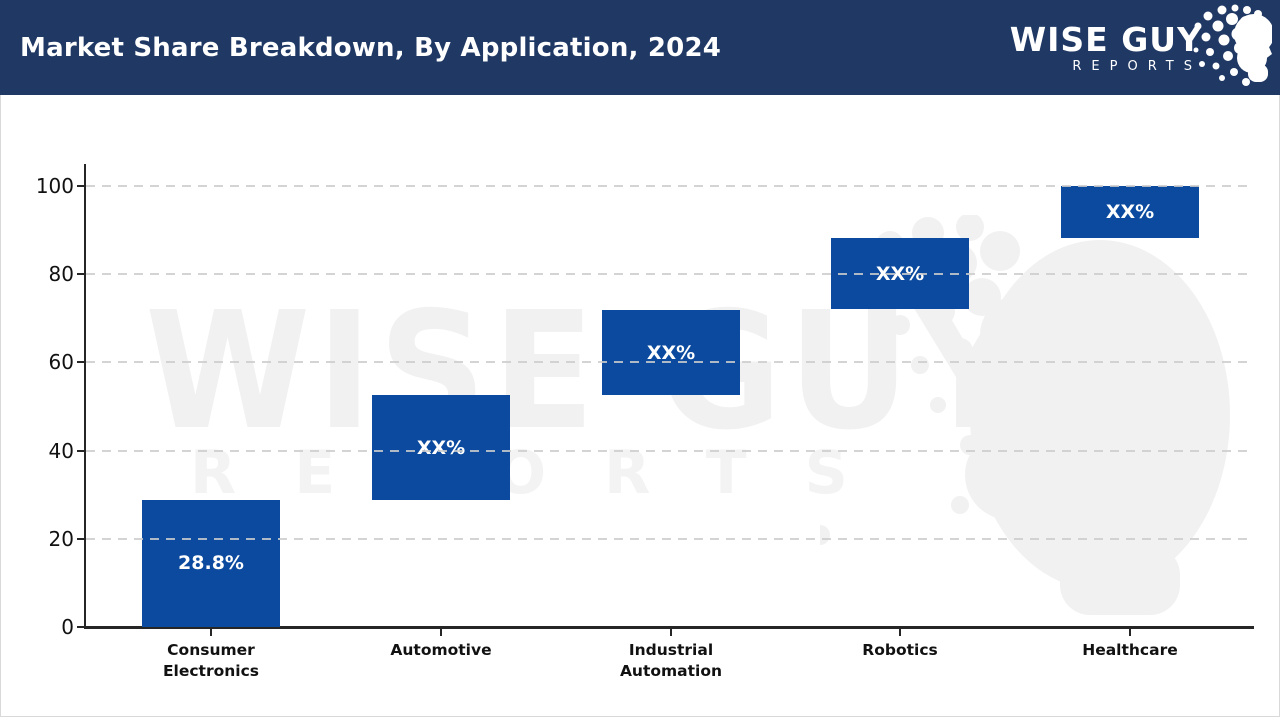 The height and width of the screenshot is (720, 1280). What do you see at coordinates (61, 538) in the screenshot?
I see `y-tick-label-20: 20` at bounding box center [61, 538].